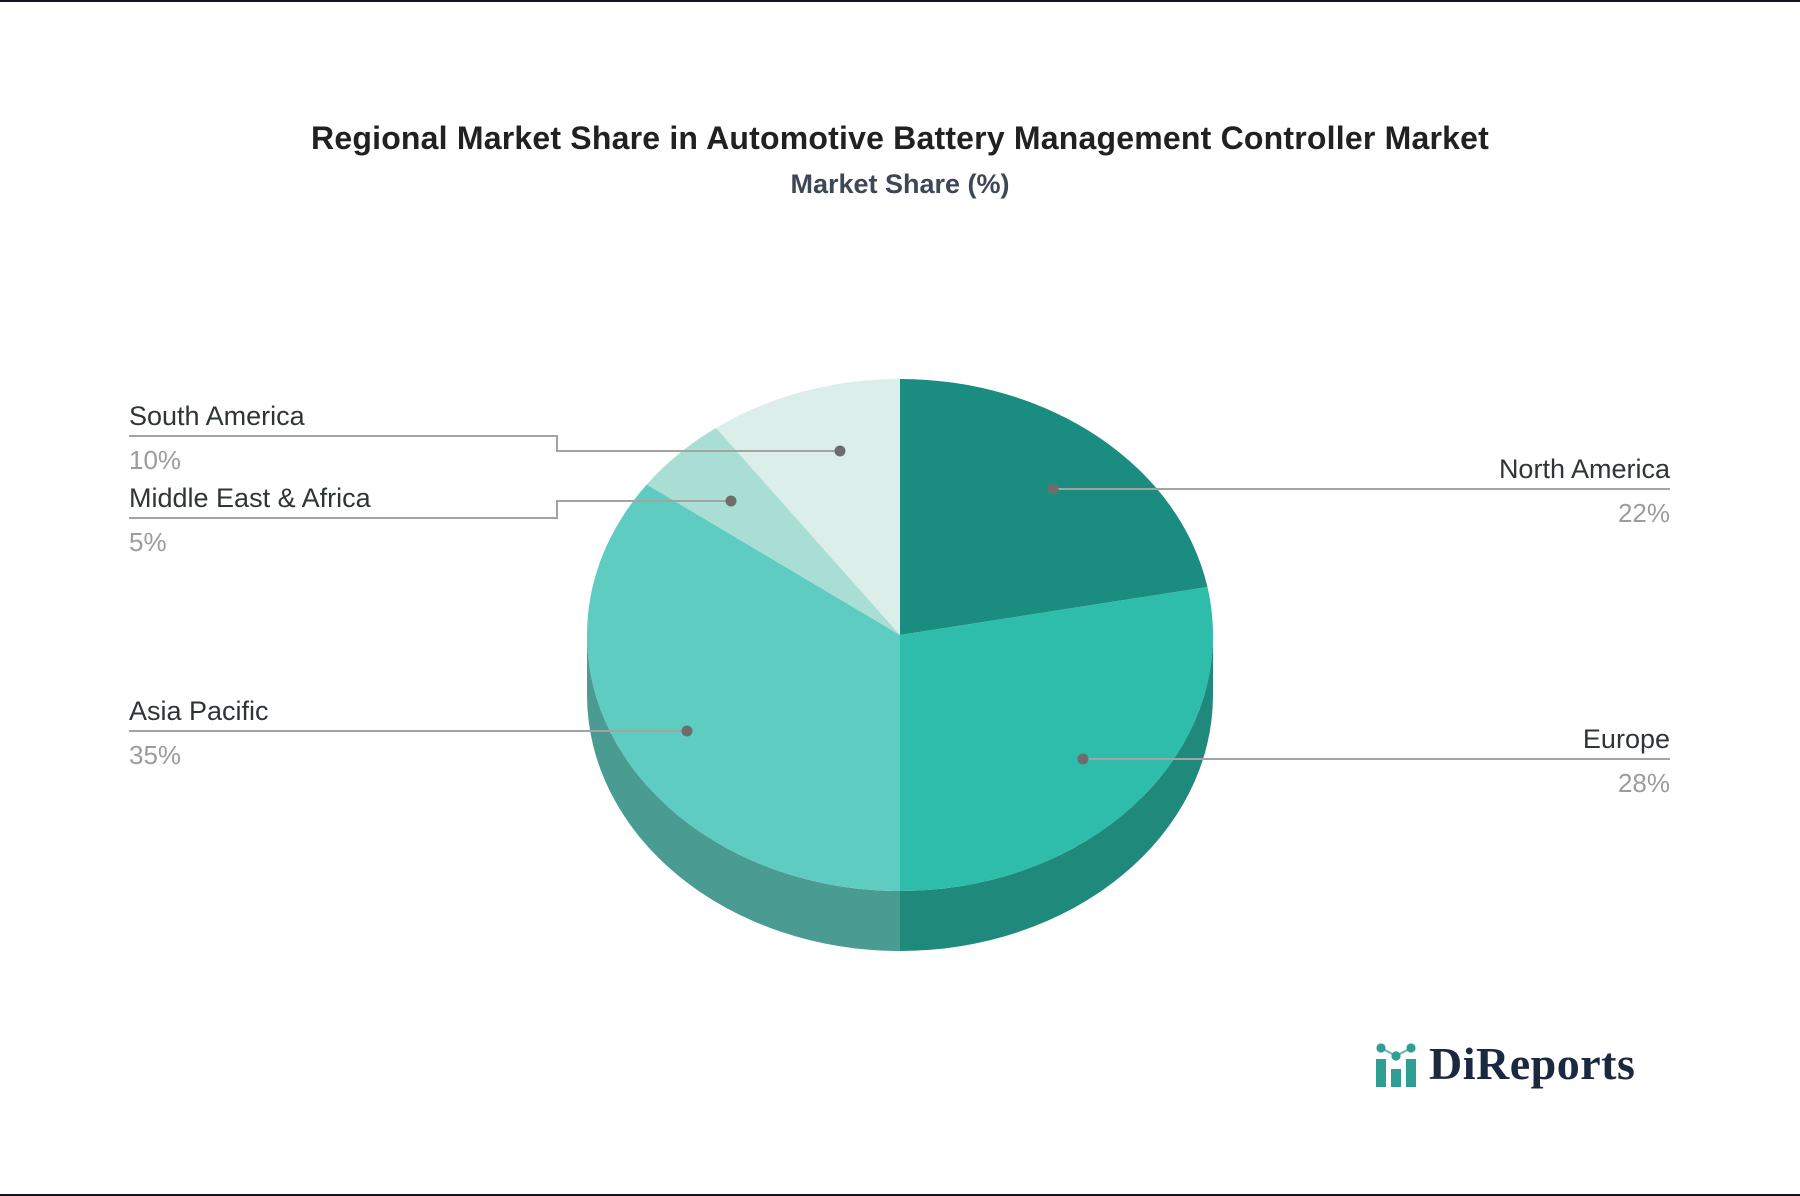  What do you see at coordinates (900, 184) in the screenshot?
I see `chart-subtitle: Market Share (%)` at bounding box center [900, 184].